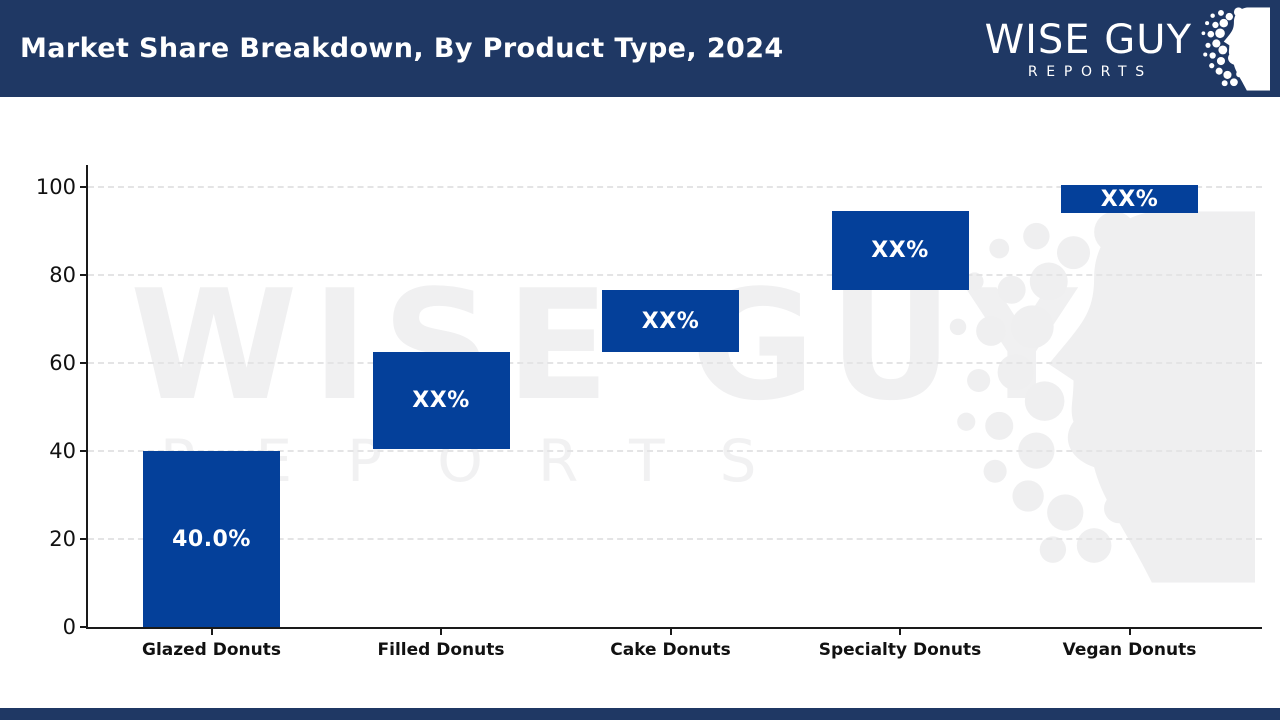 The width and height of the screenshot is (1280, 720). Describe the element at coordinates (87, 397) in the screenshot. I see `y-axis-line` at that location.